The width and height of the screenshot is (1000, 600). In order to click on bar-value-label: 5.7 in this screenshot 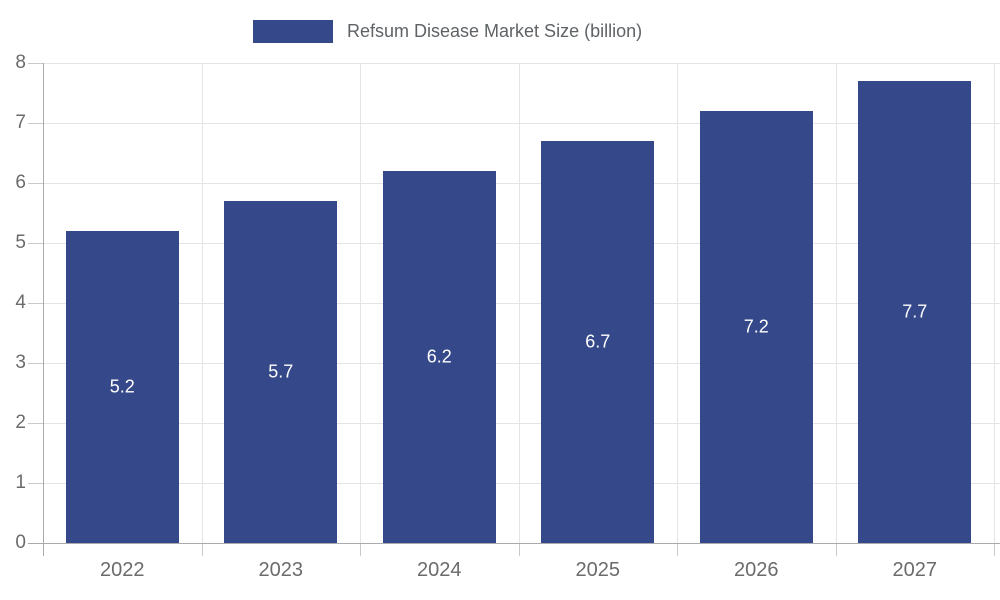, I will do `click(281, 371)`.